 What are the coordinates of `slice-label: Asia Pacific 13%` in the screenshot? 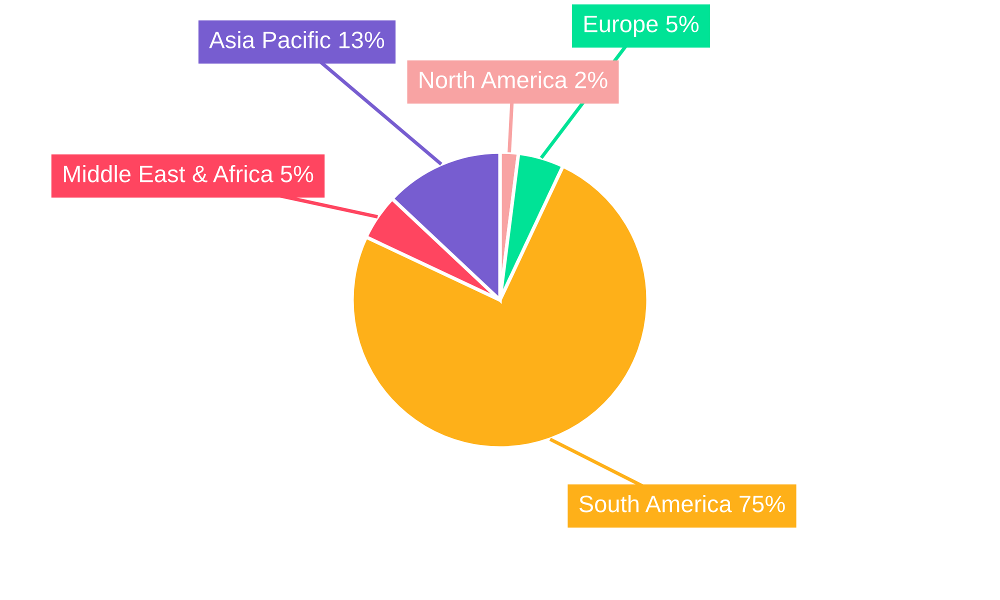 It's located at (296, 39).